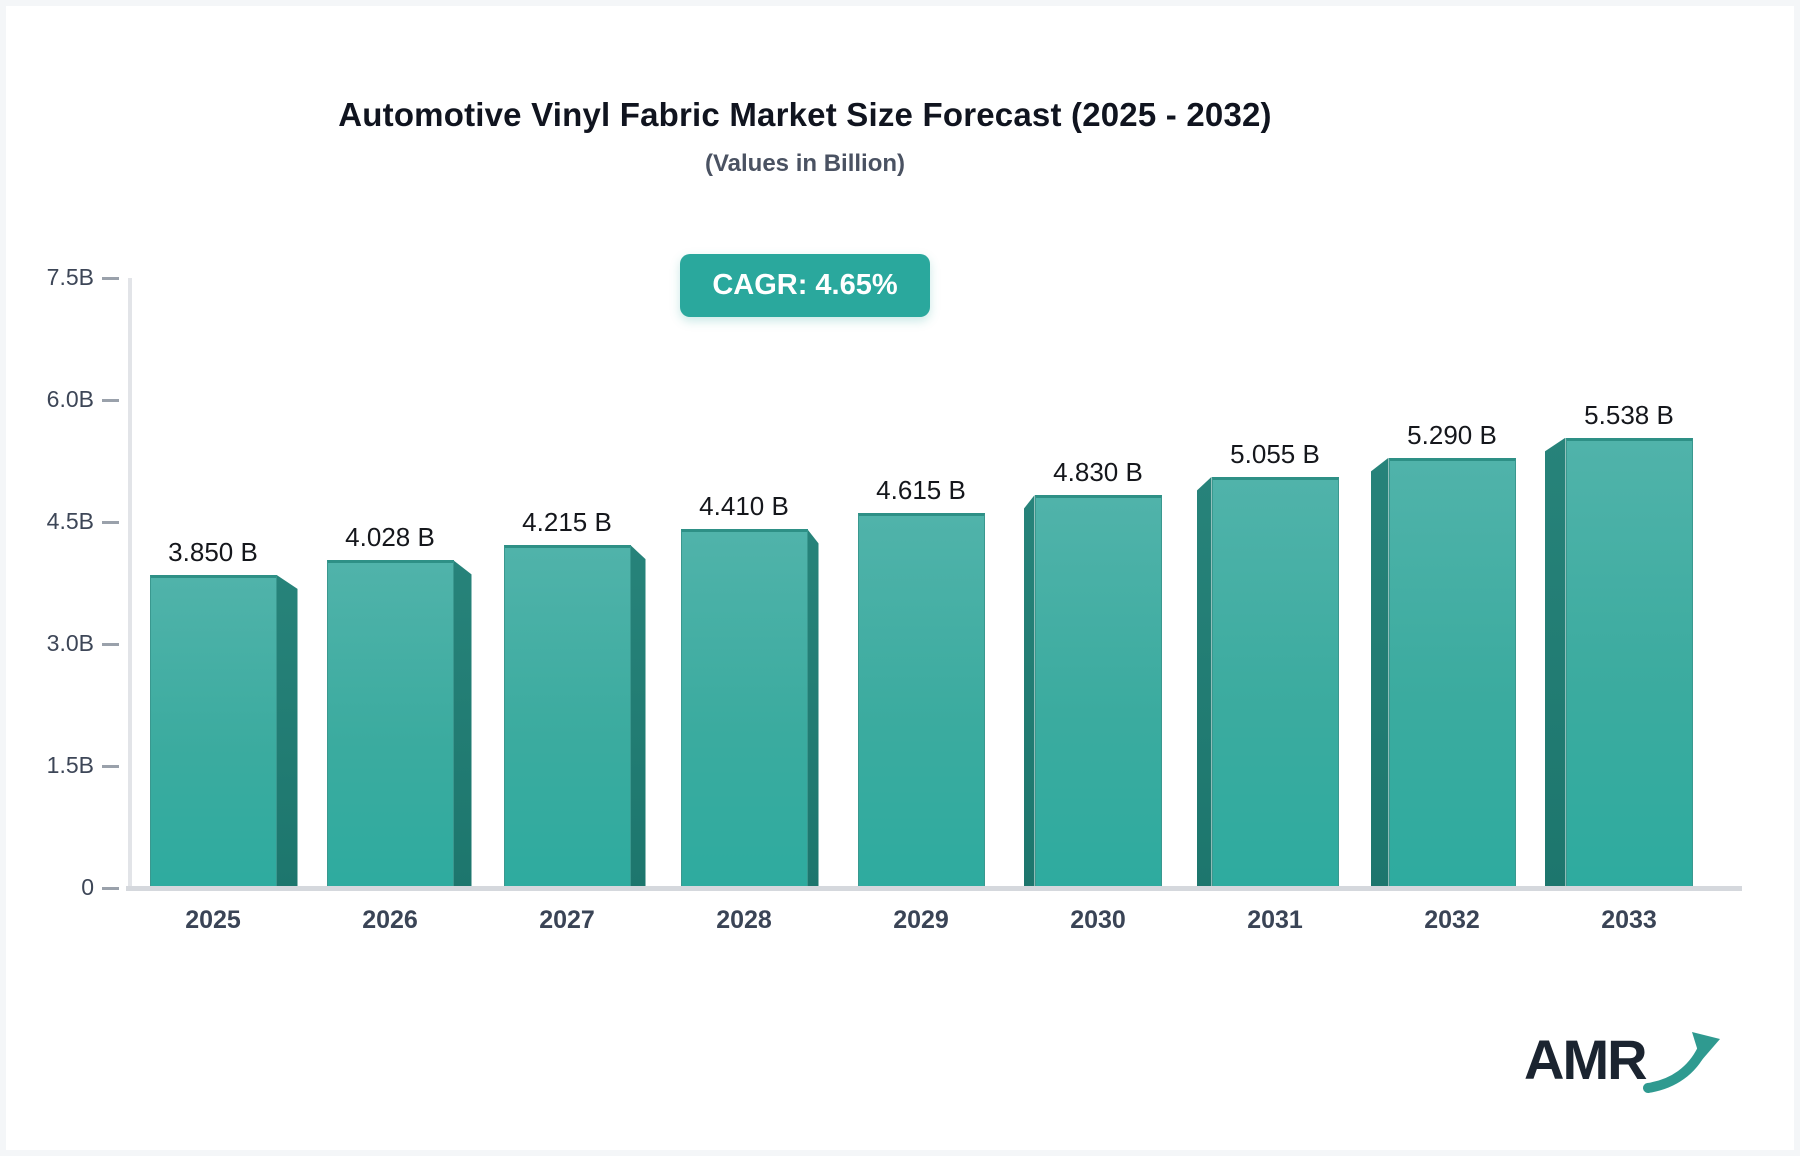  What do you see at coordinates (744, 506) in the screenshot?
I see `bar-value-label: 4.410 B` at bounding box center [744, 506].